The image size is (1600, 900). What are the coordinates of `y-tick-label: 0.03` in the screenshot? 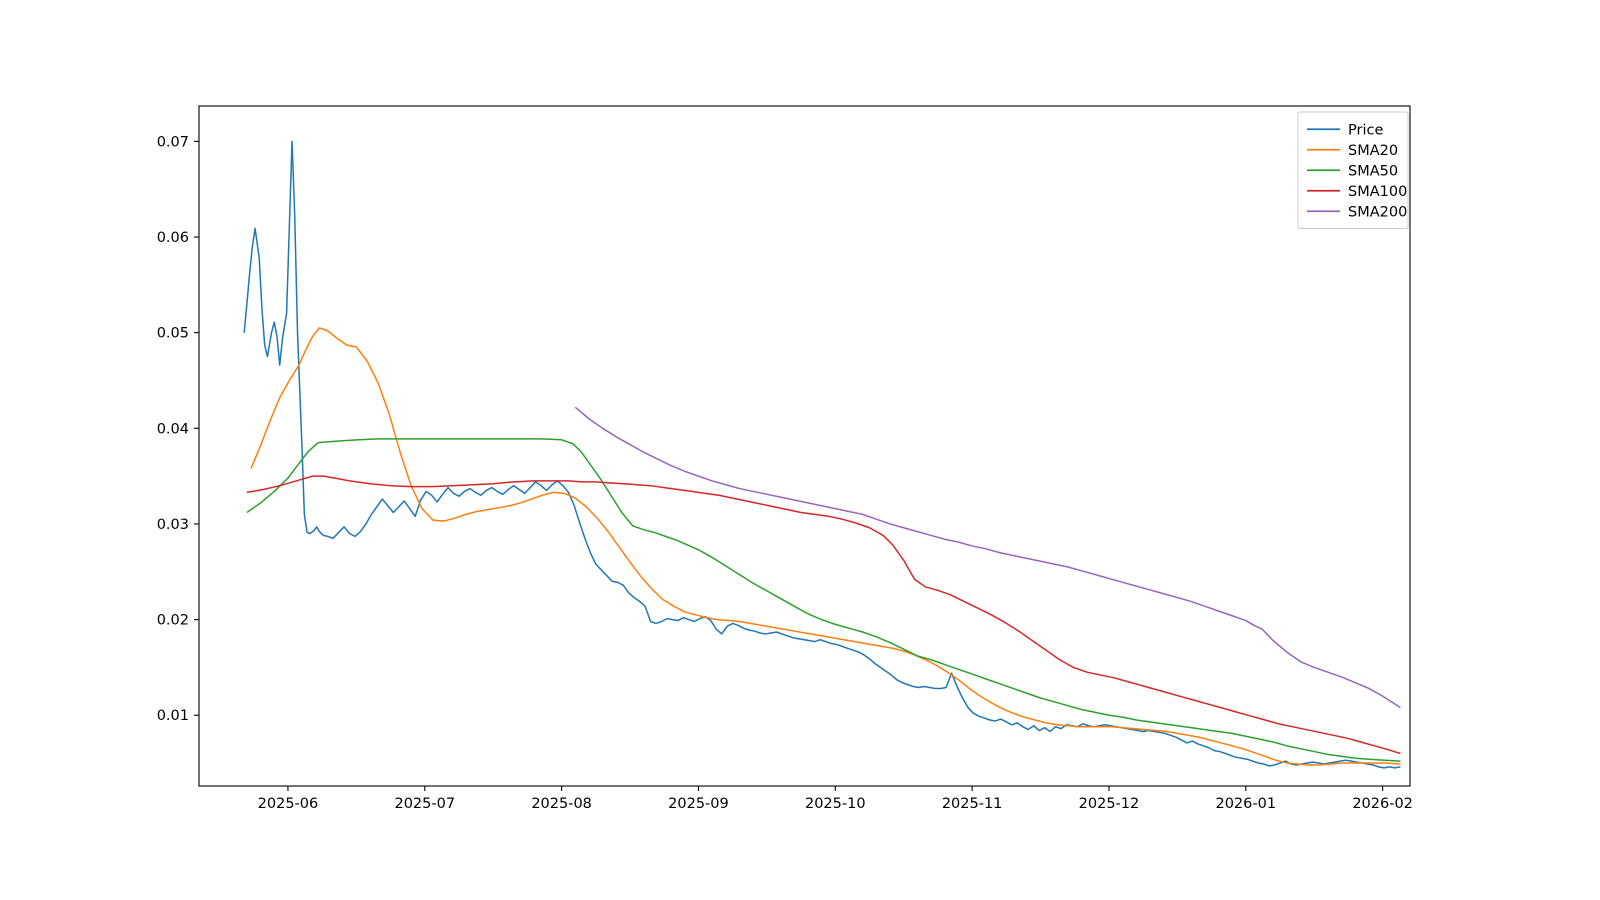 It's located at (173, 525).